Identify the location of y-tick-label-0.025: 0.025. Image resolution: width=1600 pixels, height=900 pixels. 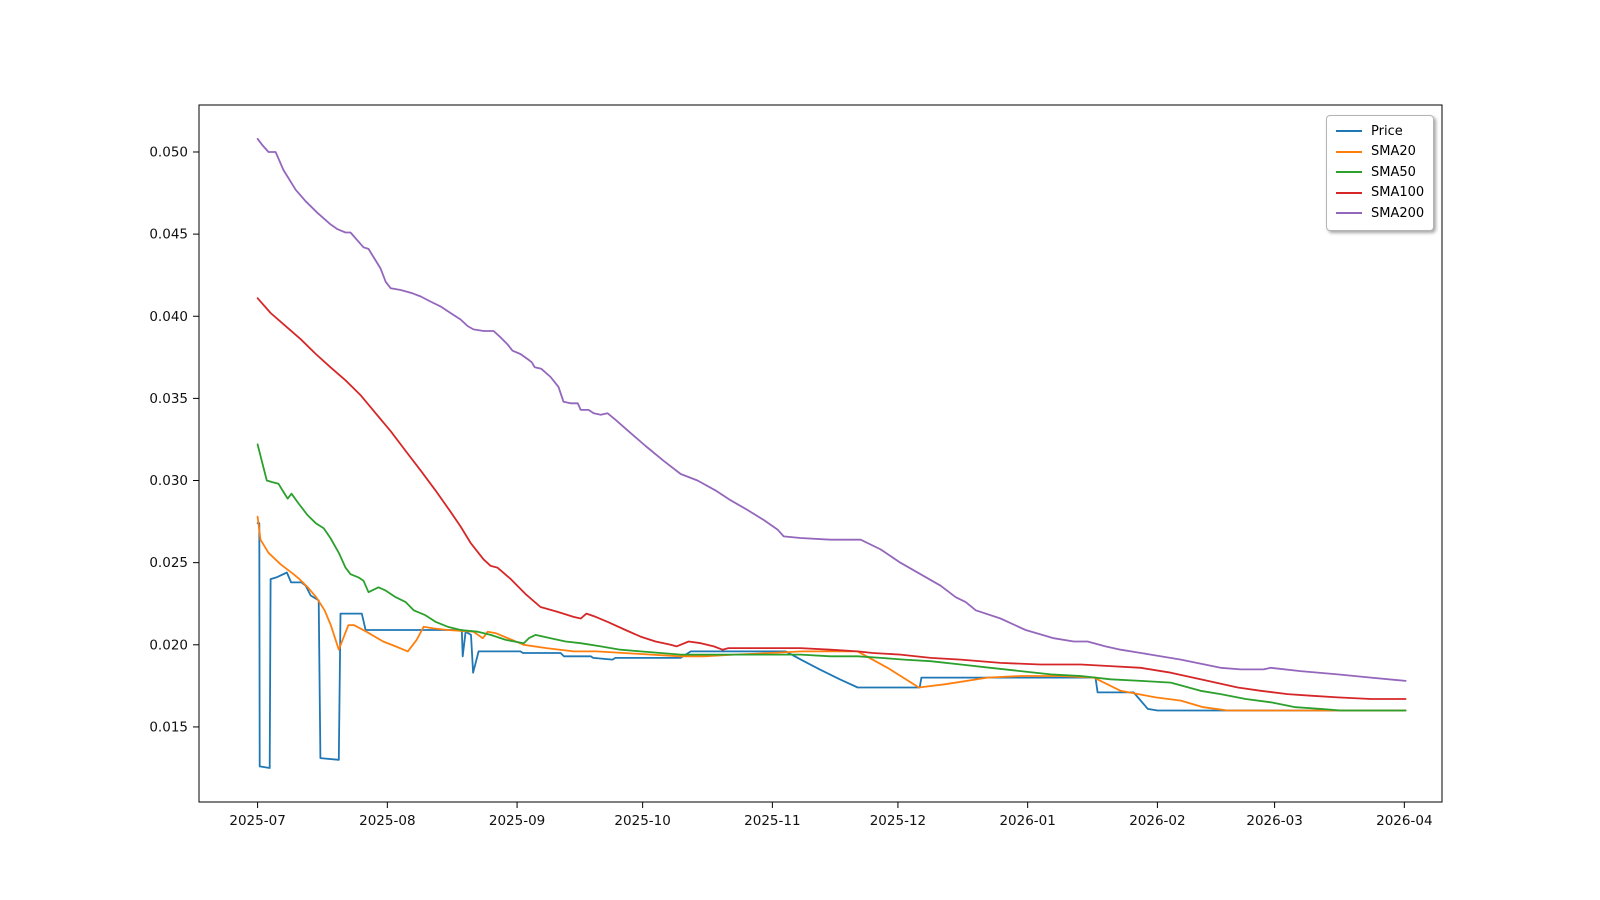
(168, 563).